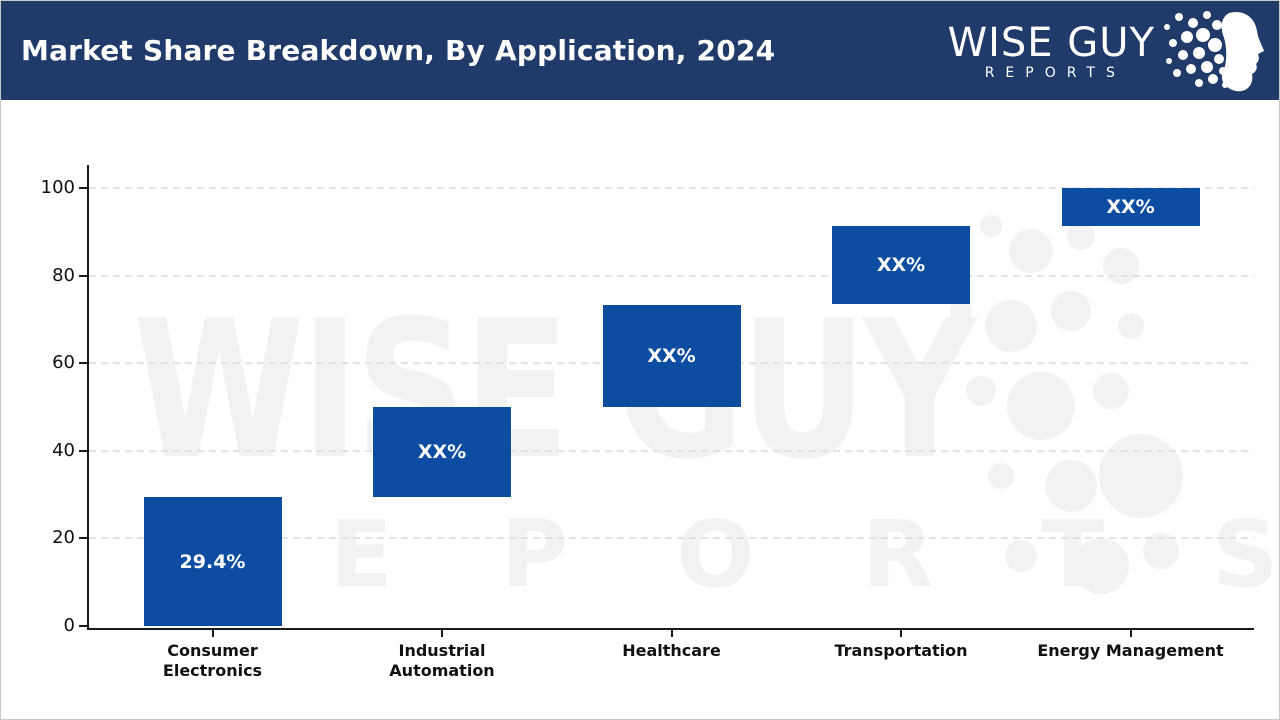  I want to click on bar-healthcare: XX%, so click(671, 355).